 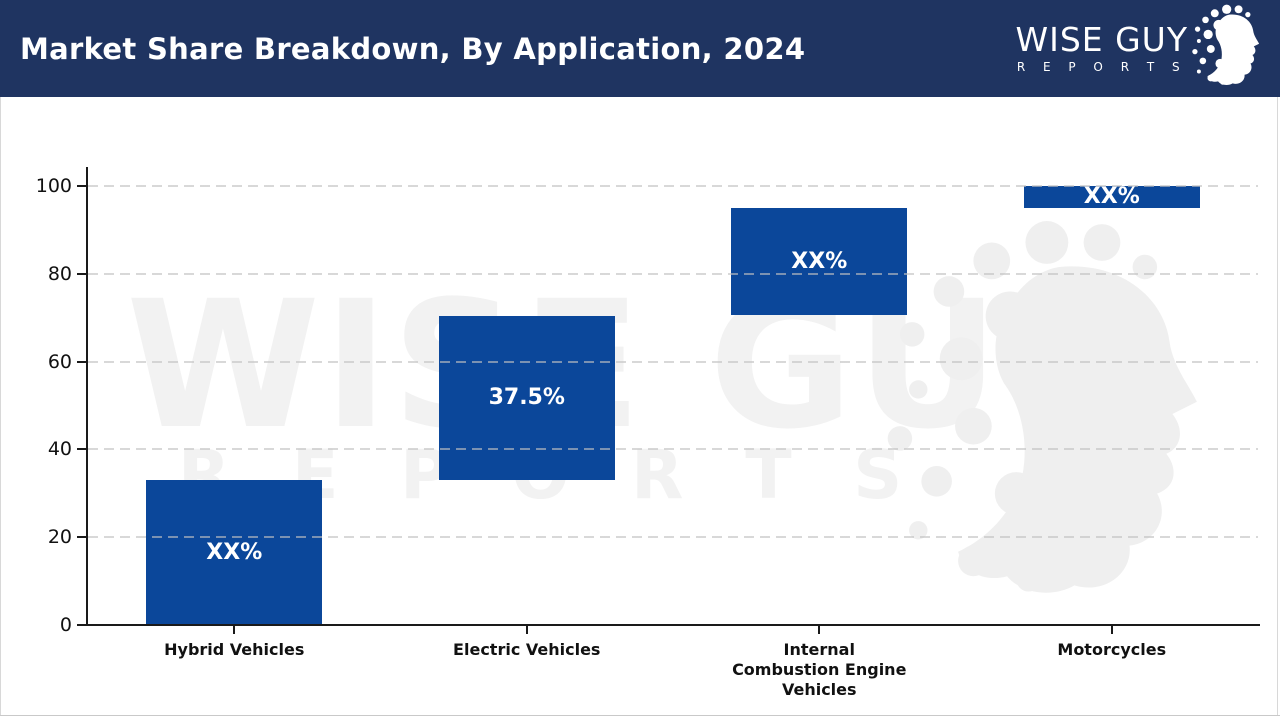 What do you see at coordinates (1101, 67) in the screenshot?
I see `logo-reports-text: R E P O R T S` at bounding box center [1101, 67].